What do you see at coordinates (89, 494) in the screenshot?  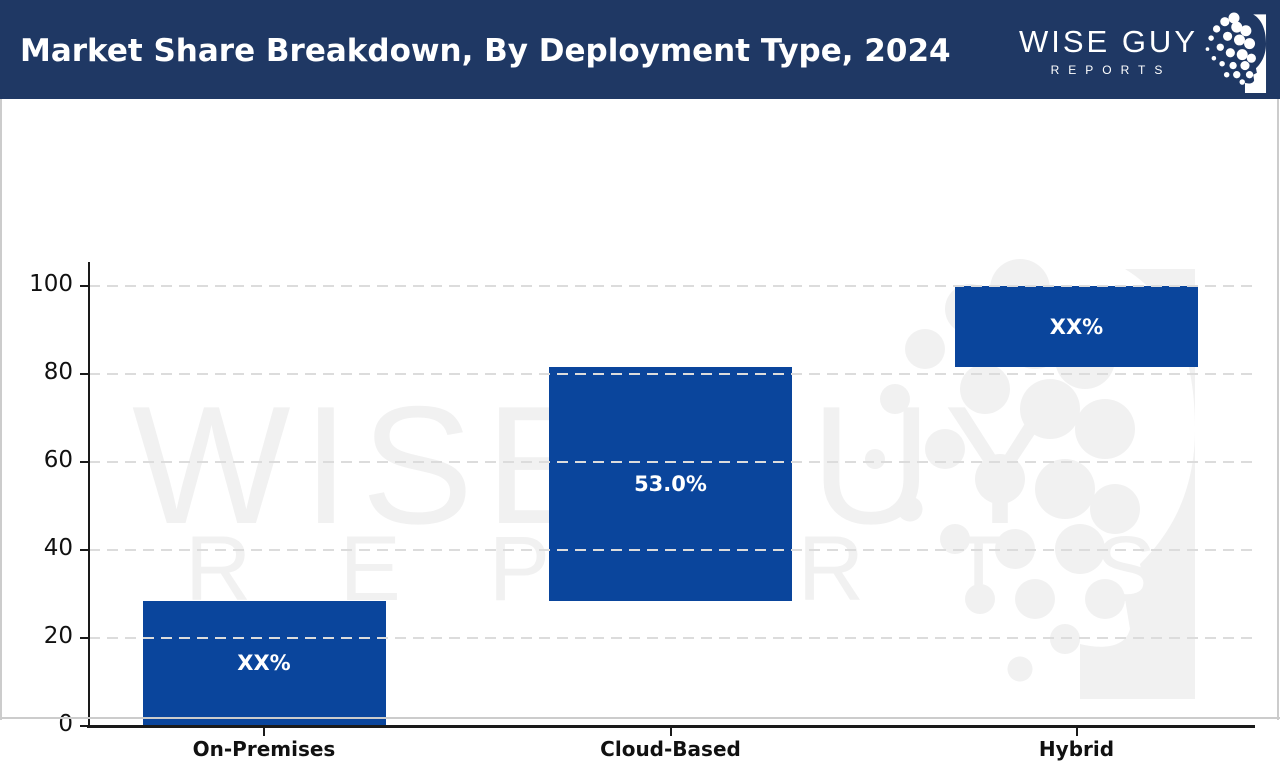 I see `y-axis-line` at bounding box center [89, 494].